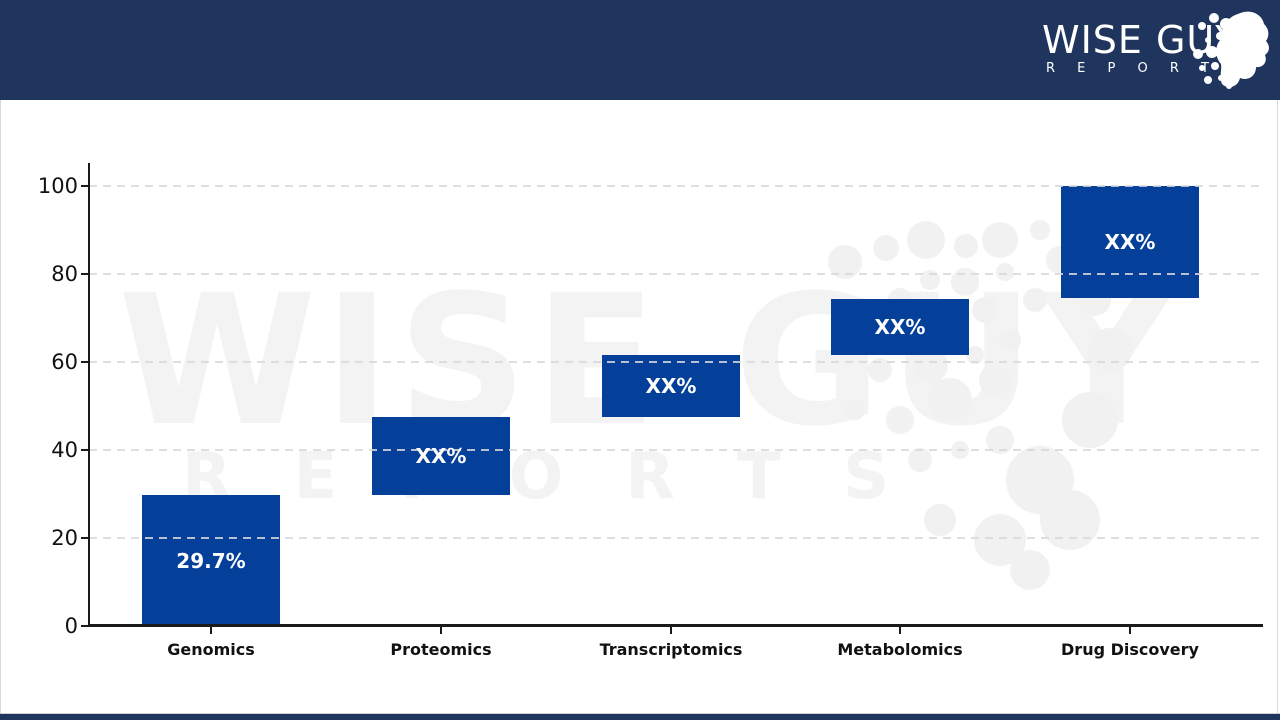 This screenshot has height=720, width=1280. What do you see at coordinates (1231, 50) in the screenshot?
I see `brand-dotted-head-icon` at bounding box center [1231, 50].